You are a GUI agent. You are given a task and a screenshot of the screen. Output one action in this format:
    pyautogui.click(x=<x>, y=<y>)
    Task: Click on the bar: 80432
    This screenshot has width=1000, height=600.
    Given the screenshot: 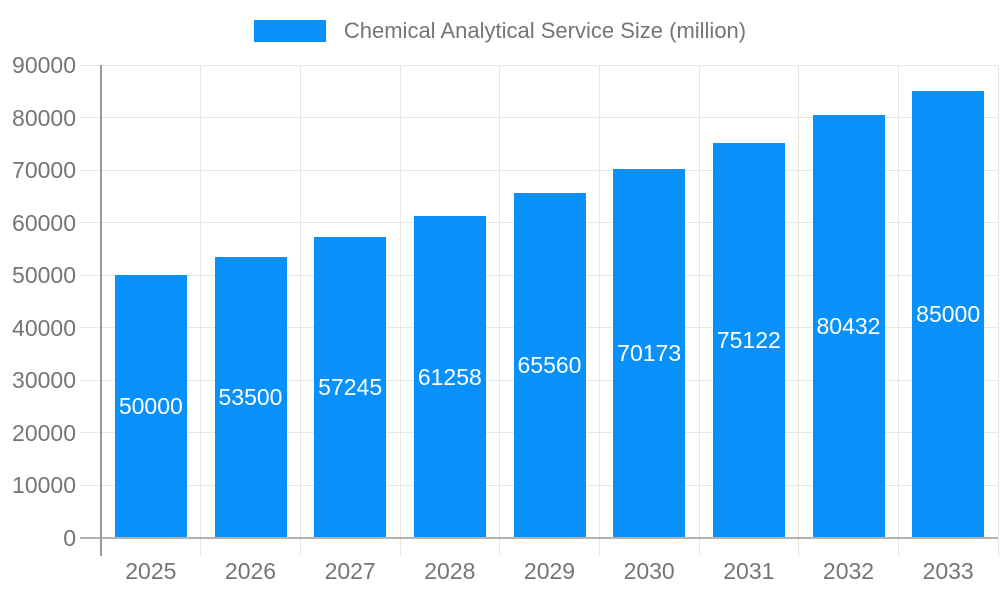 What is the action you would take?
    pyautogui.click(x=848, y=326)
    